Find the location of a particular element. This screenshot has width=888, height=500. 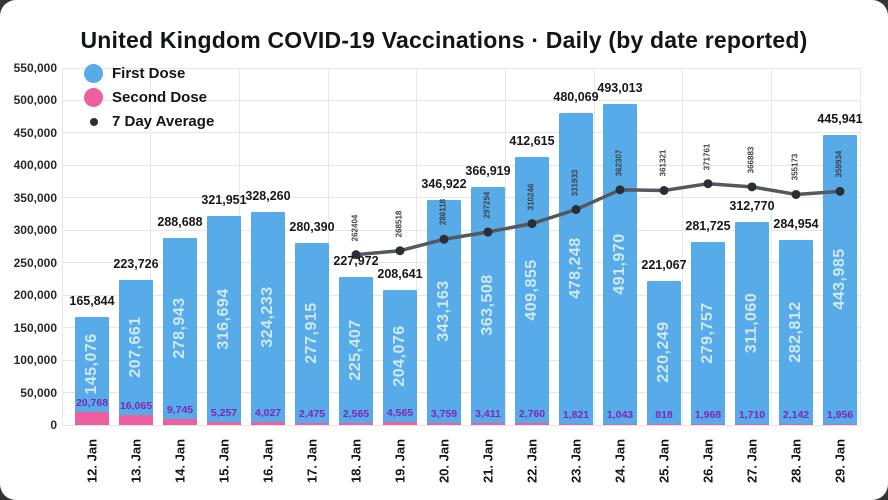

y-tick-label: 550,000 is located at coordinates (35, 68).